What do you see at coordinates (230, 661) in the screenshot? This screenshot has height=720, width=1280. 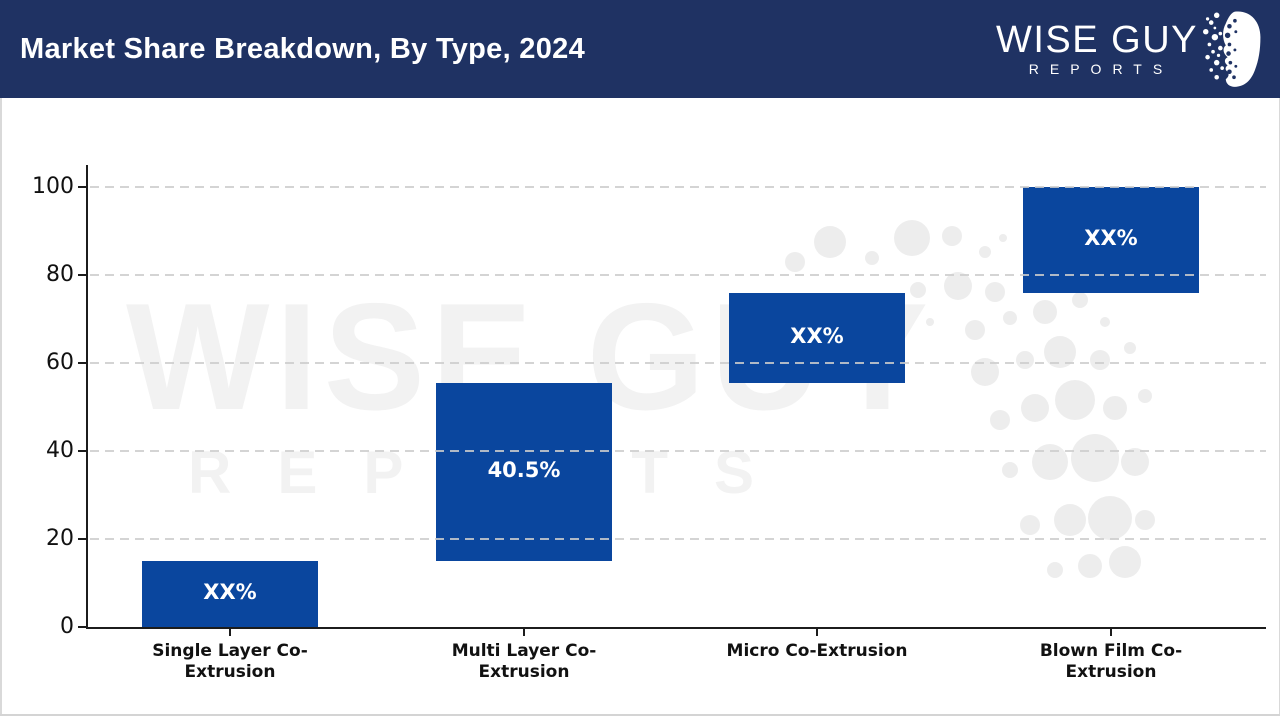 I see `x-category-label: Single Layer Co- Extrusion` at bounding box center [230, 661].